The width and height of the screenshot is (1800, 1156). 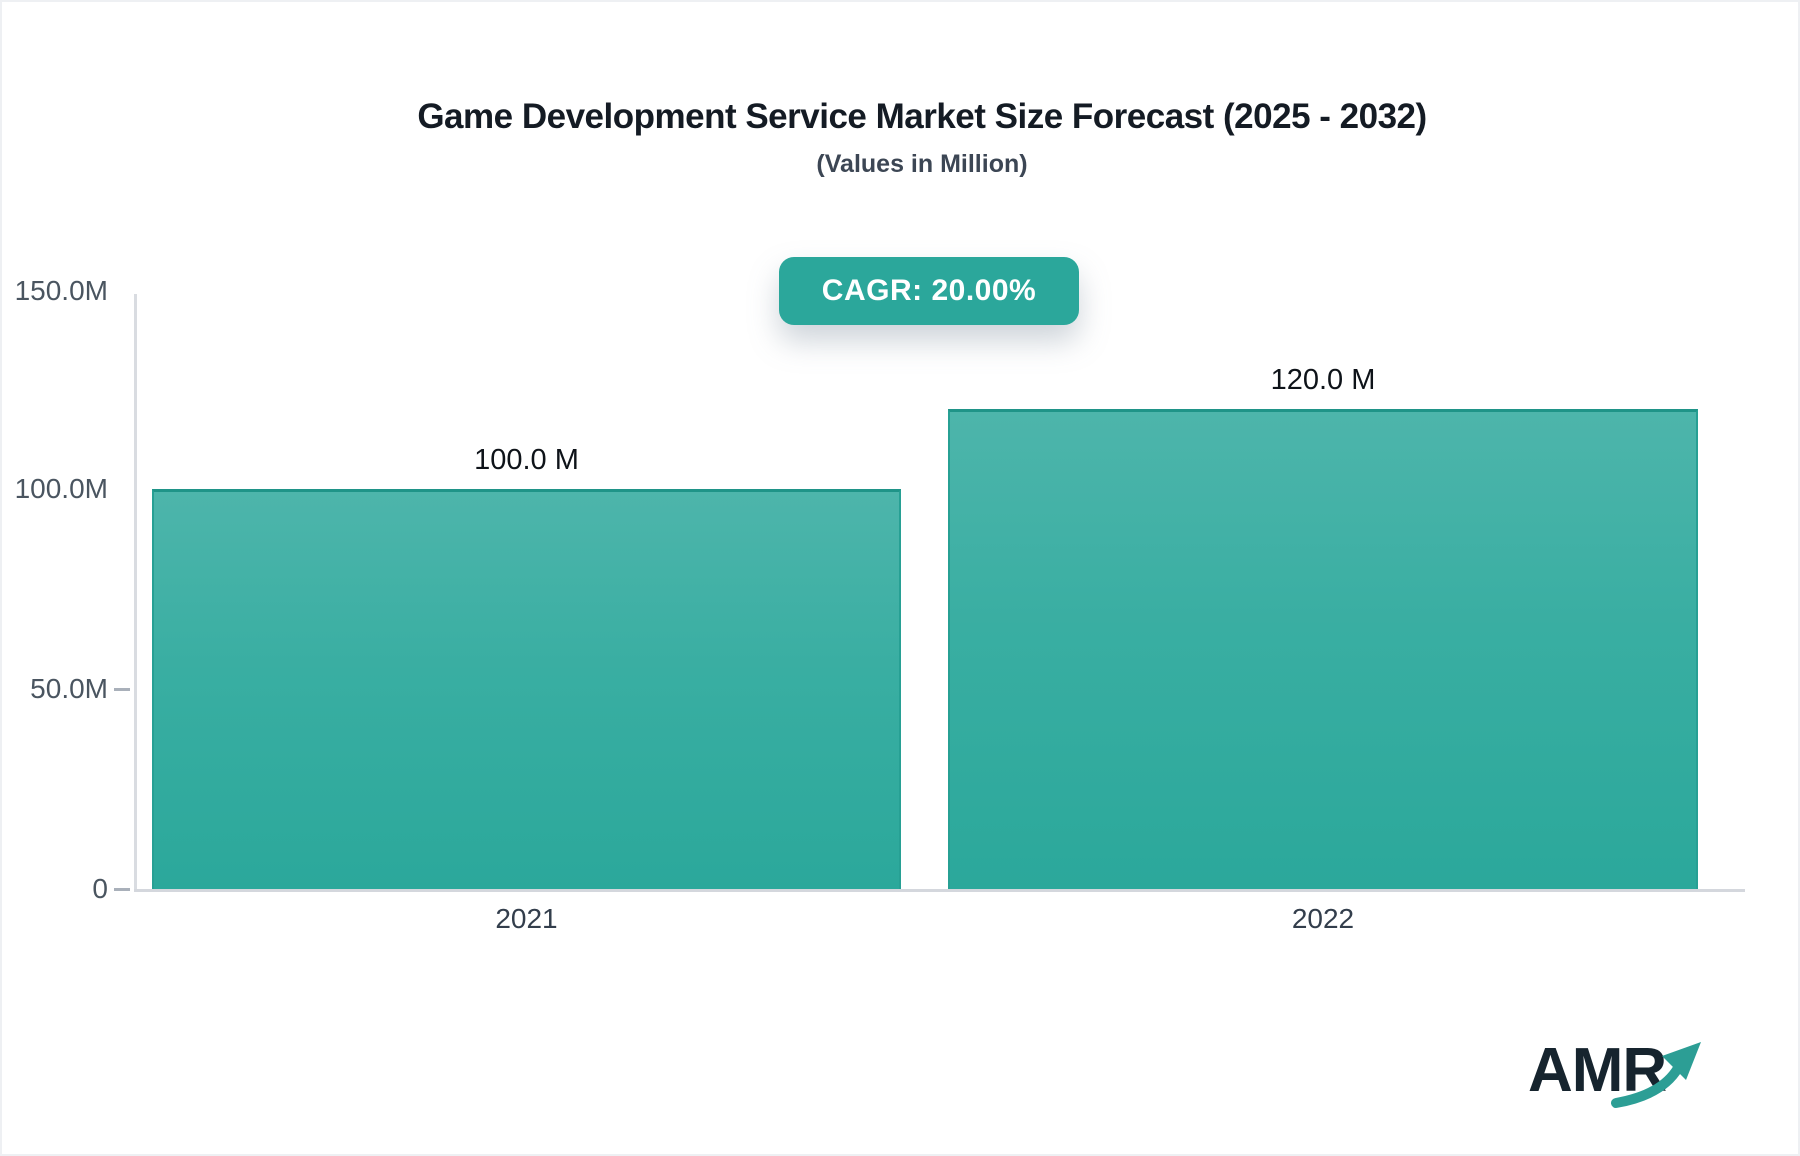 What do you see at coordinates (526, 460) in the screenshot?
I see `bar-value-label-2021: 100.0 M` at bounding box center [526, 460].